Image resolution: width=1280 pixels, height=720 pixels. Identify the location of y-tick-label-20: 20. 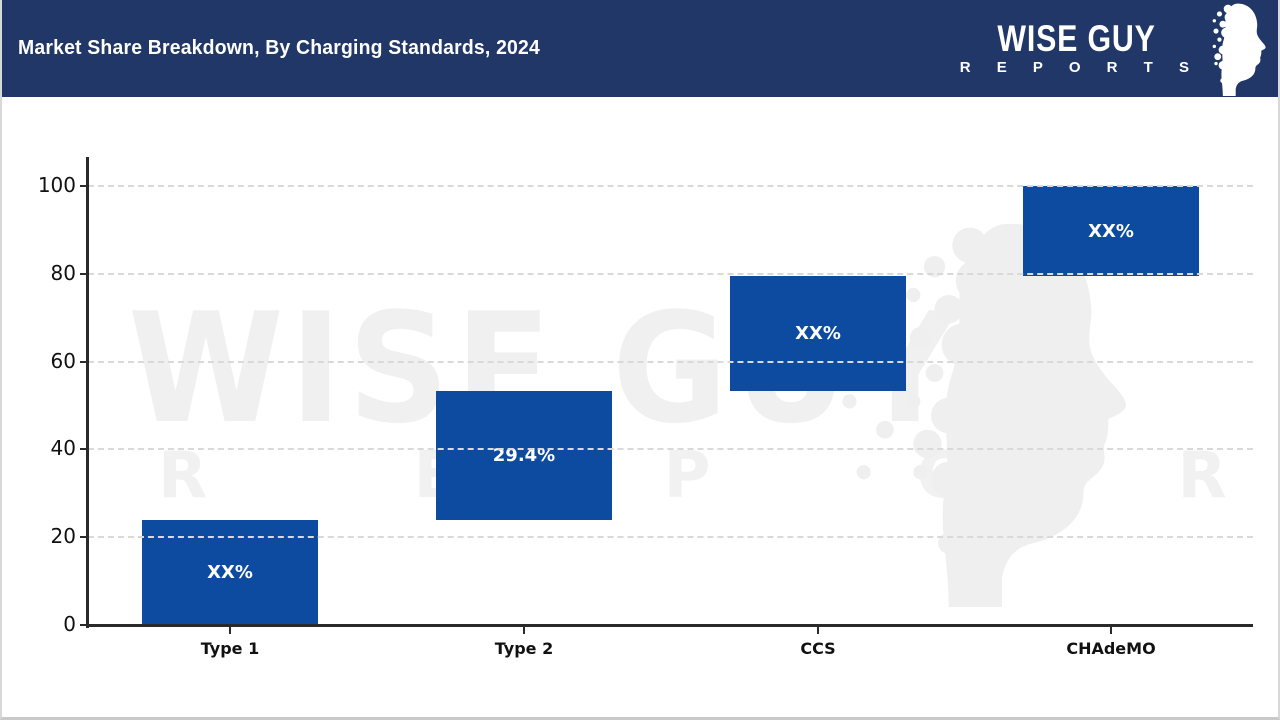
(63, 536).